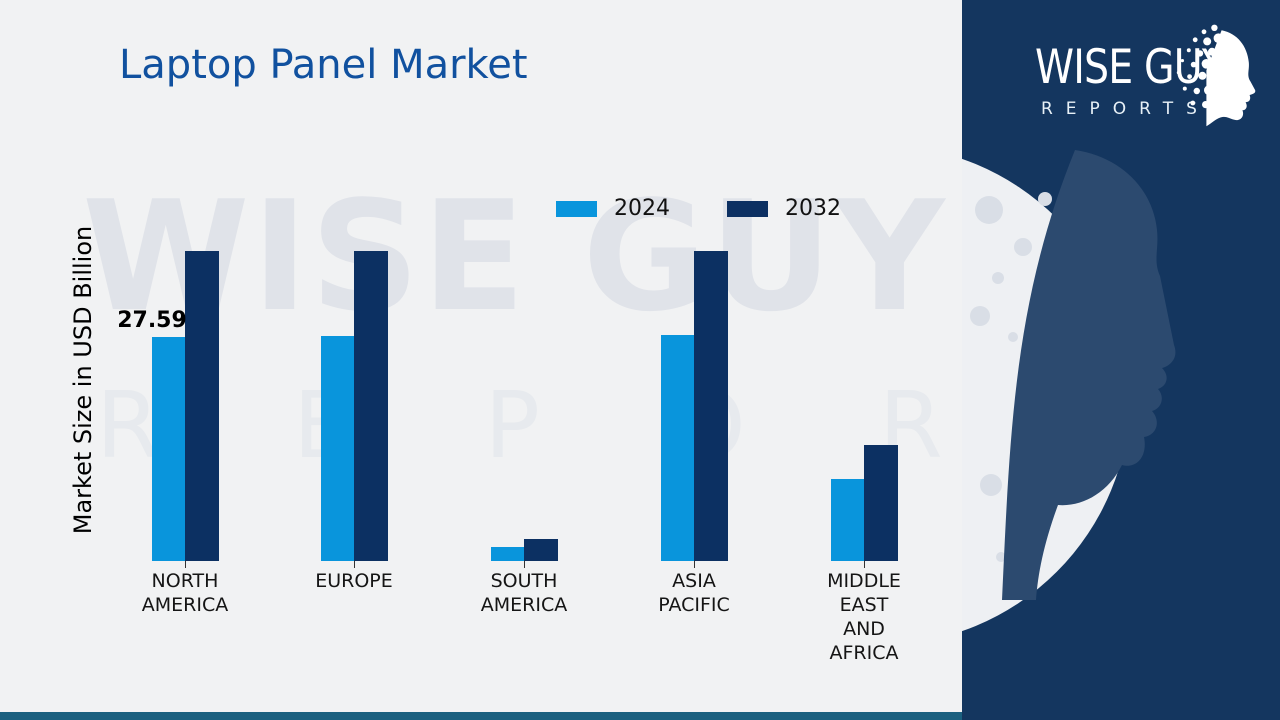  I want to click on x-axis-label-asia-pacific: ASIA PACIFIC, so click(694, 593).